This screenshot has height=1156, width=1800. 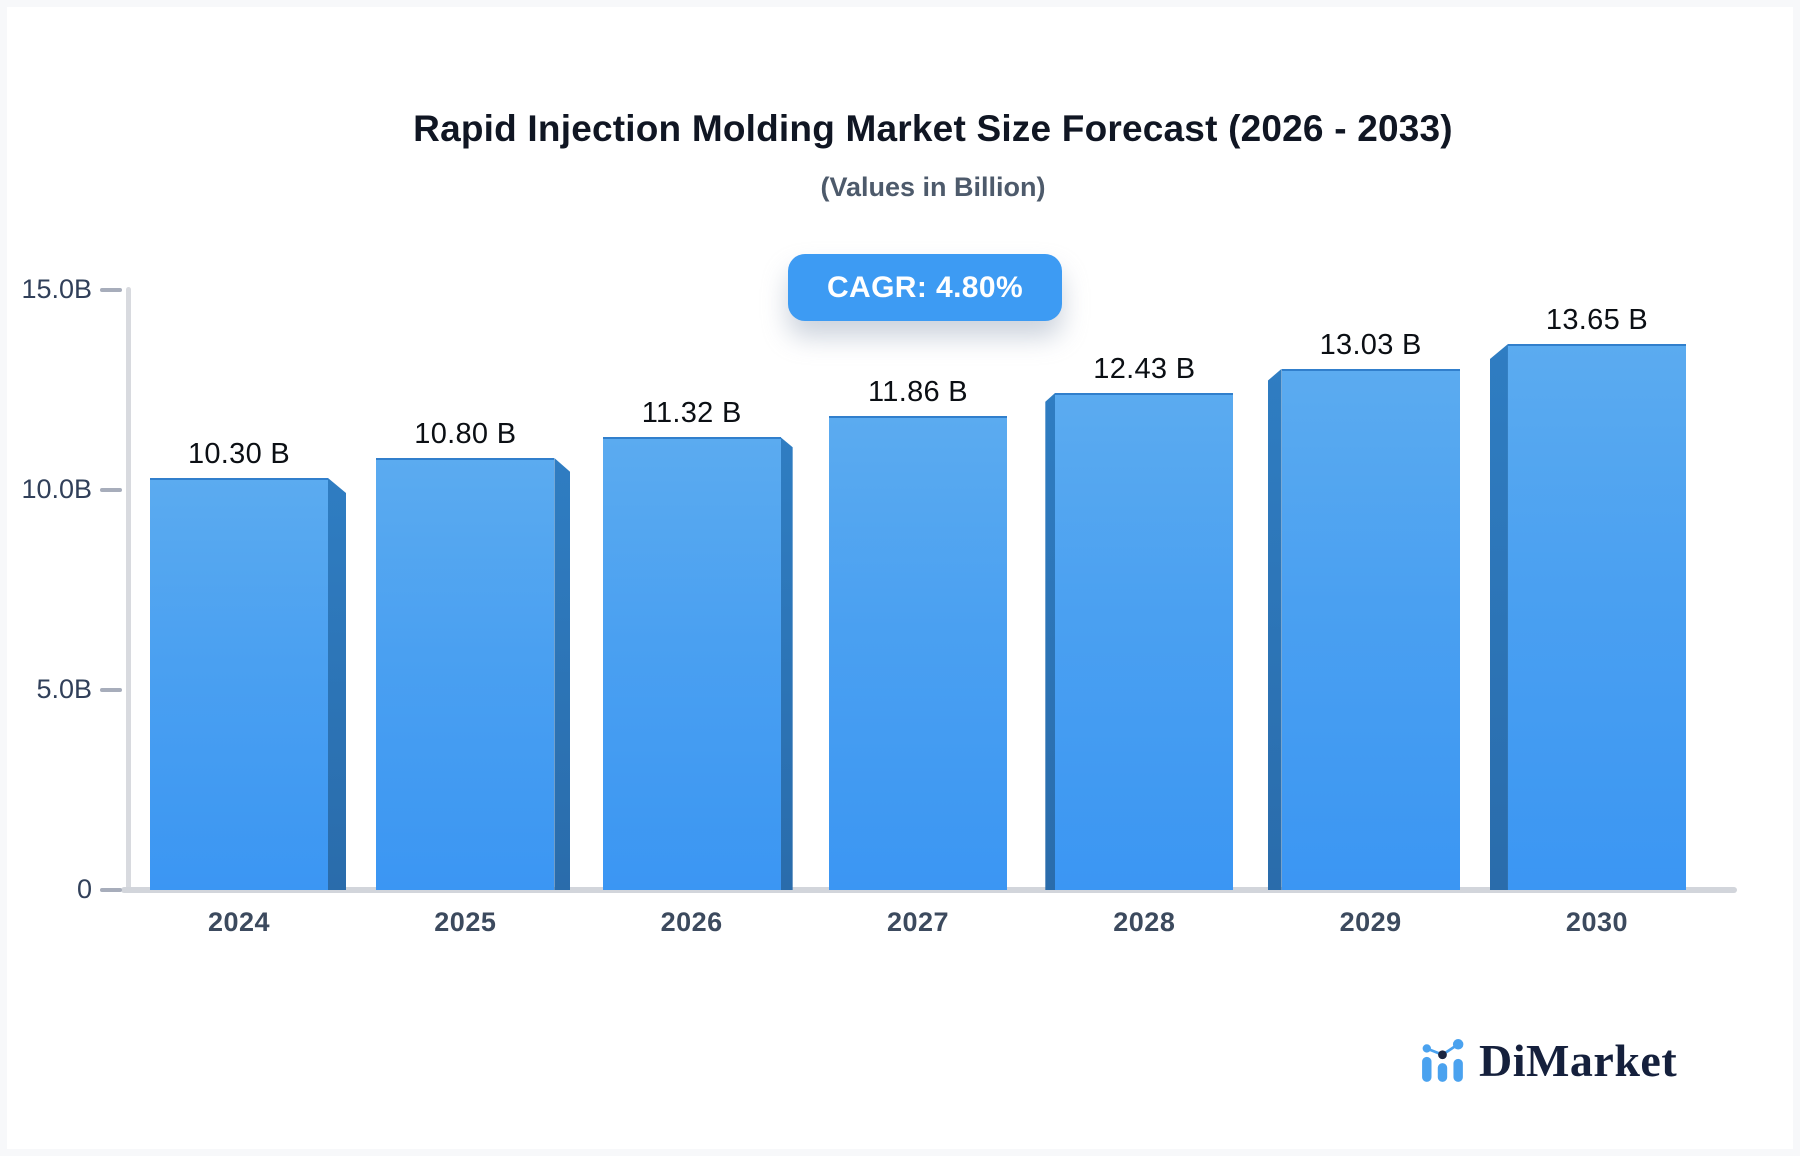 What do you see at coordinates (691, 413) in the screenshot?
I see `bar-value-label: 11.32 B` at bounding box center [691, 413].